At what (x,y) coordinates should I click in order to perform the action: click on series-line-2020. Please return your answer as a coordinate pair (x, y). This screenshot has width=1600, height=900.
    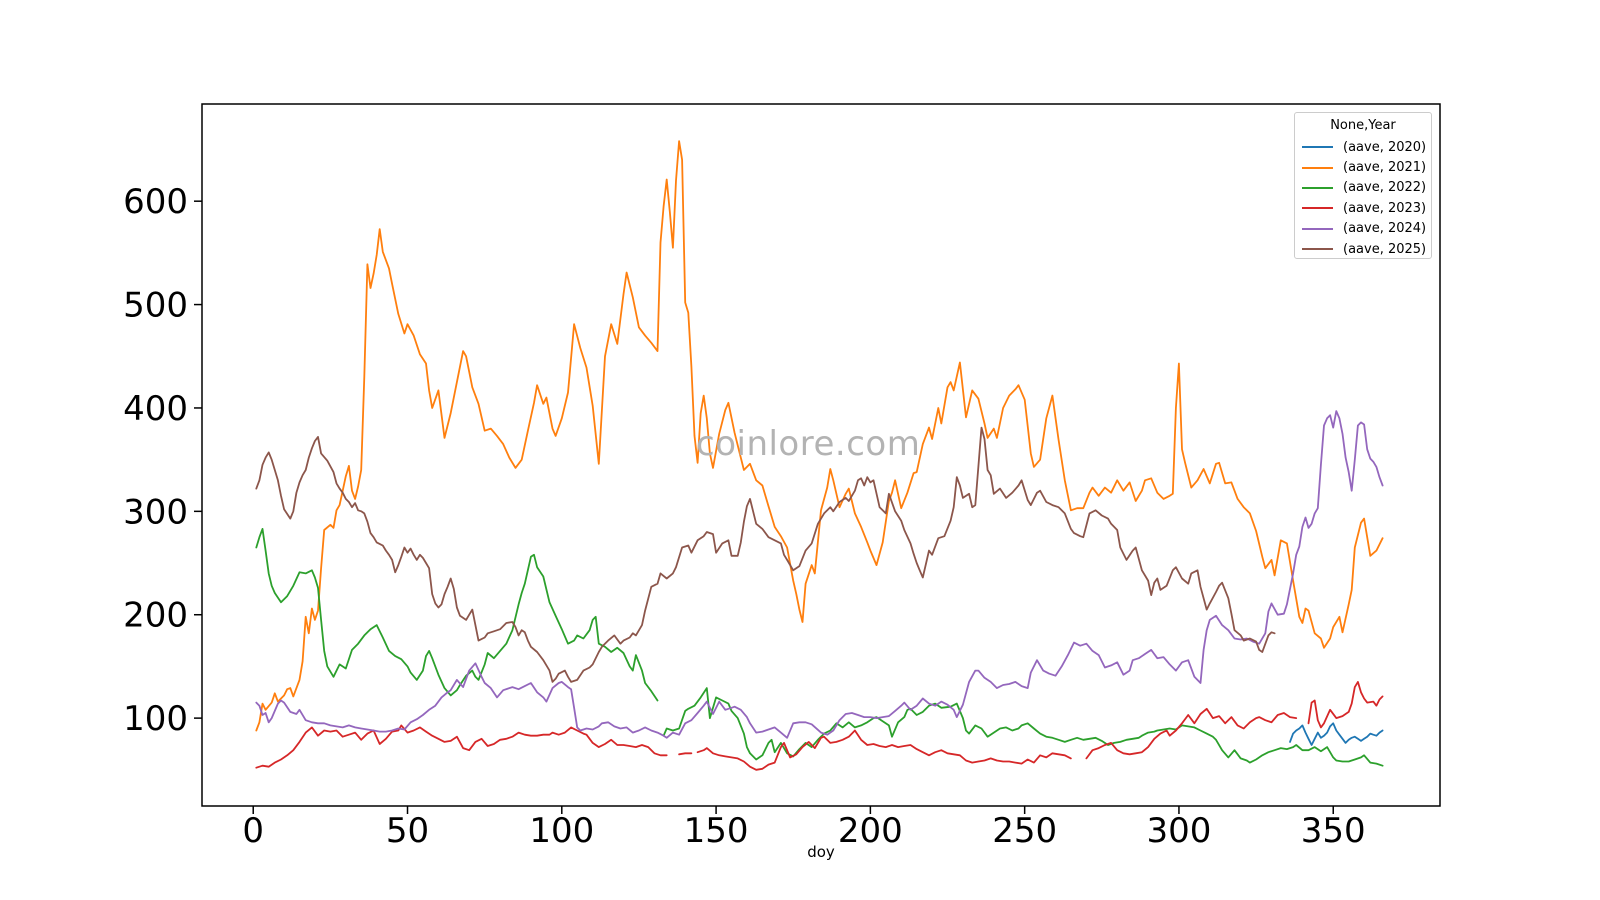
    Looking at the image, I should click on (1336, 734).